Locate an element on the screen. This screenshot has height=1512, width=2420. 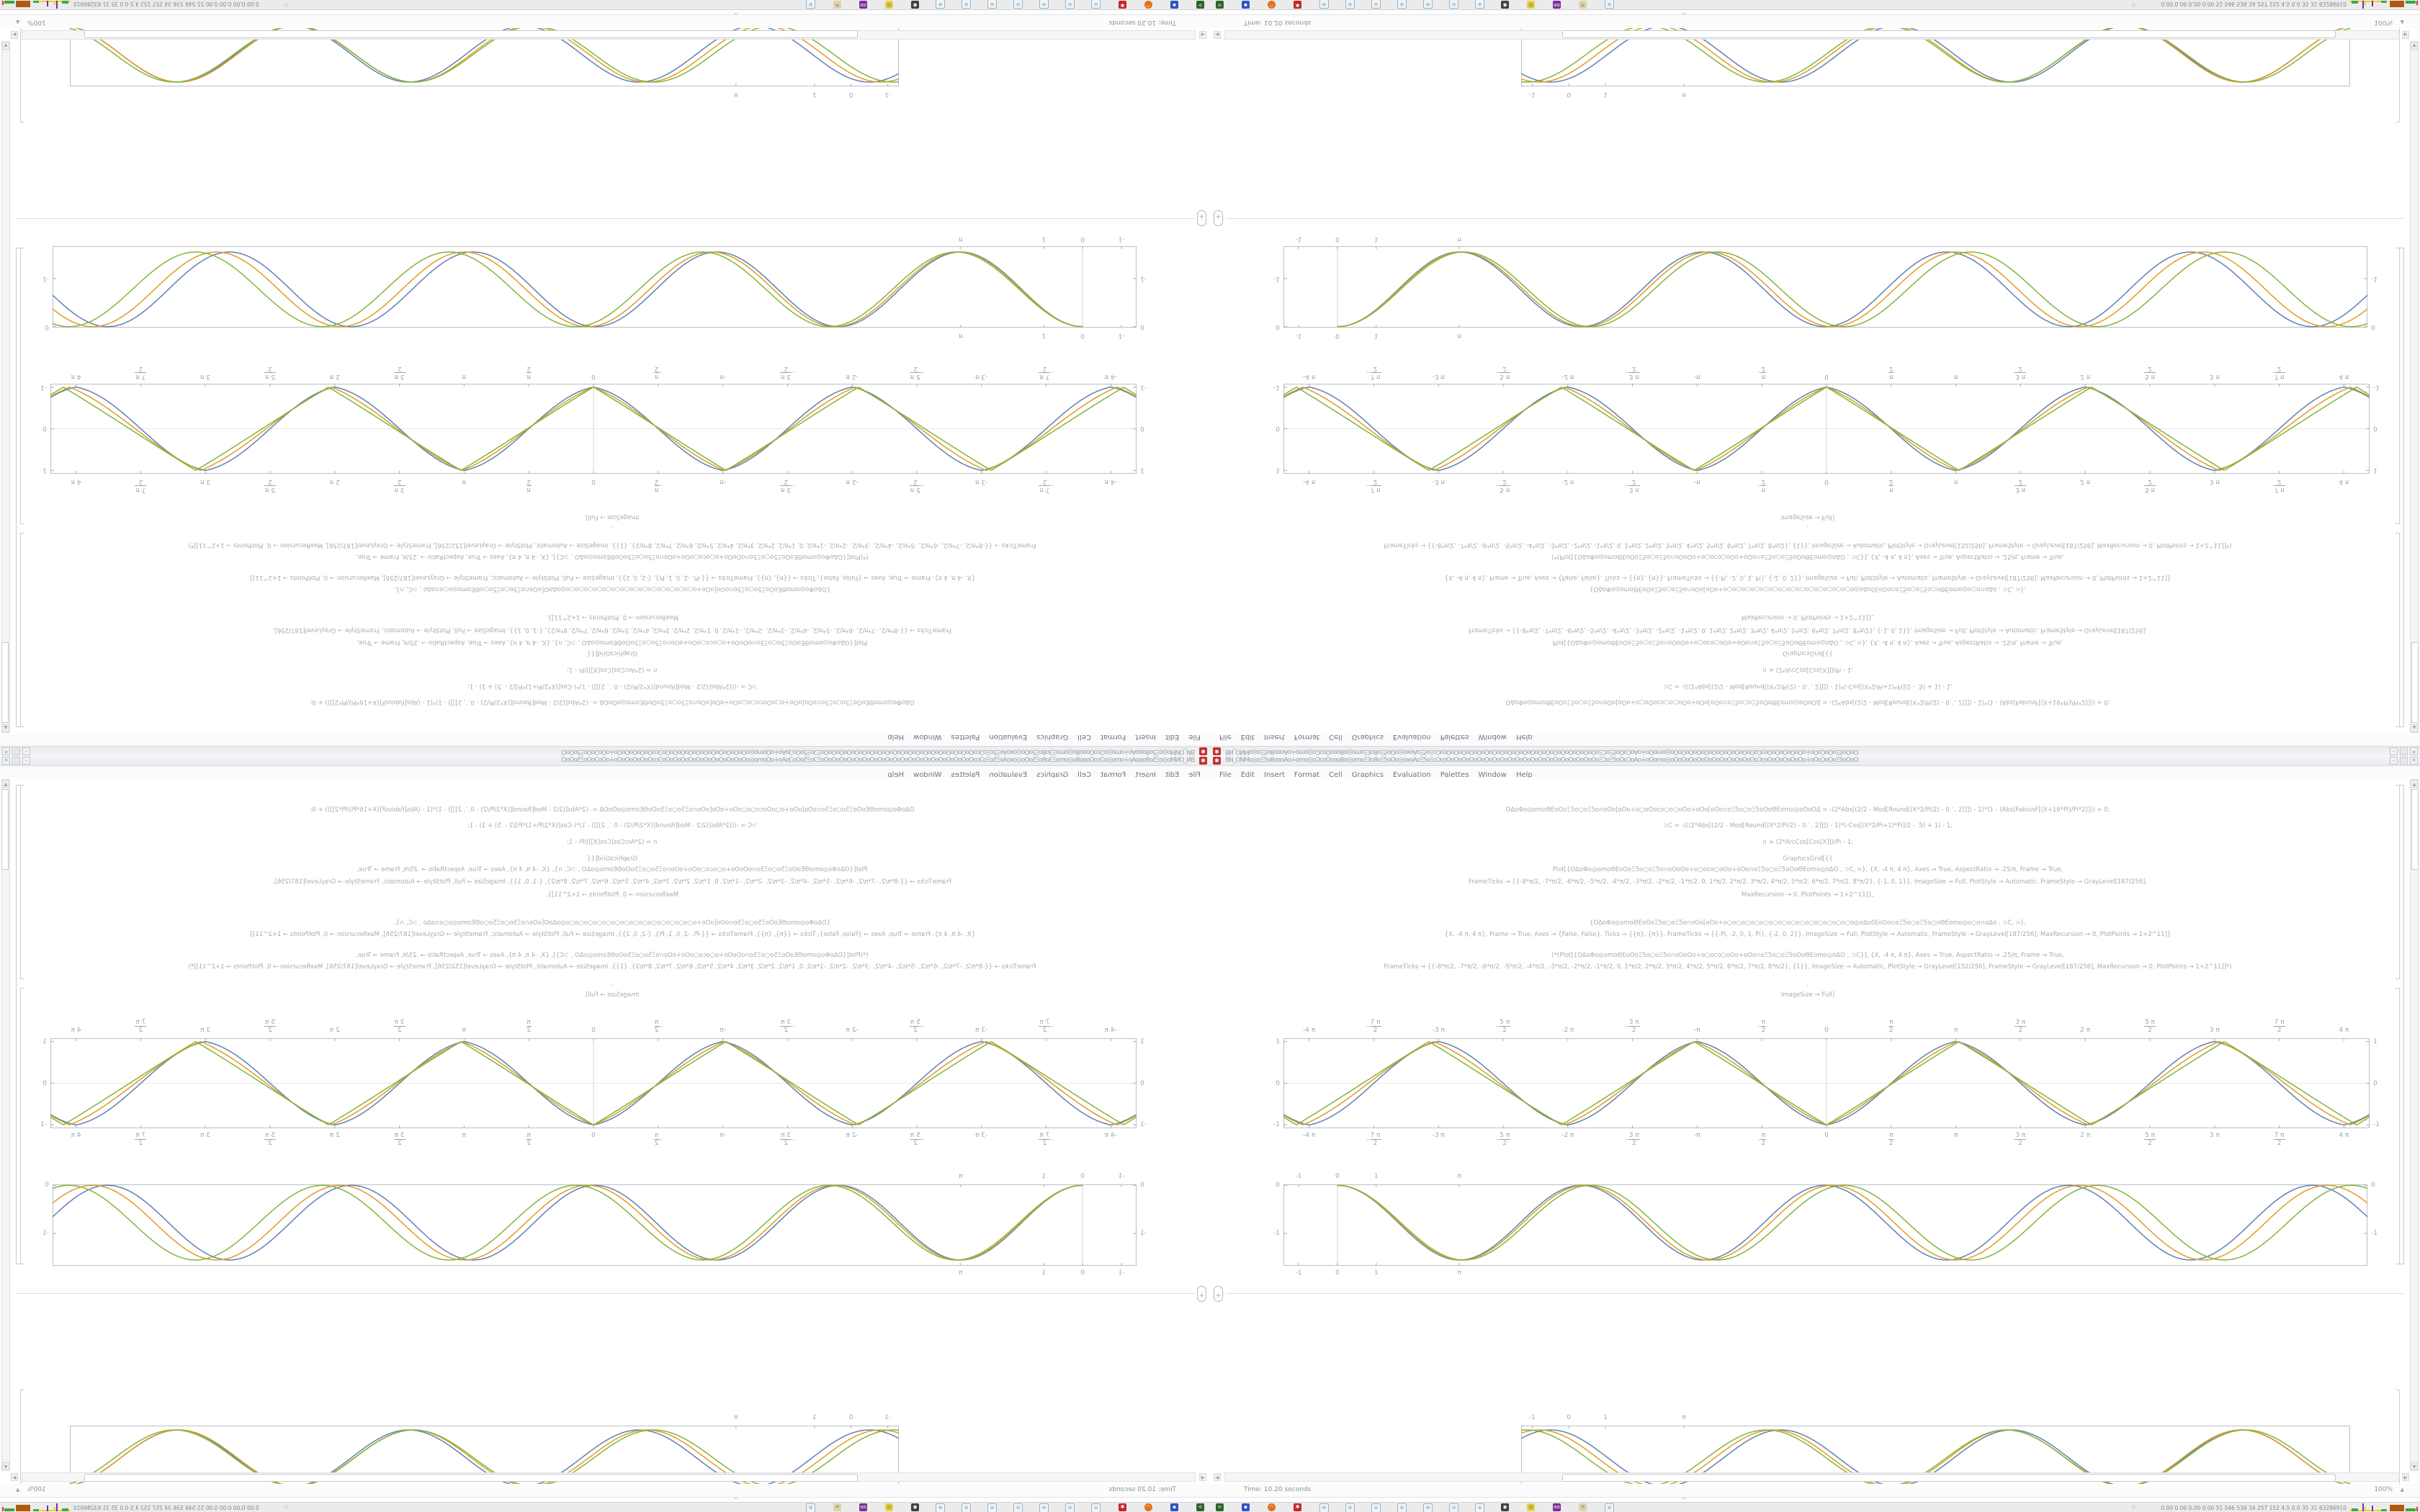
menu-item-cell: Cell is located at coordinates (1336, 775).